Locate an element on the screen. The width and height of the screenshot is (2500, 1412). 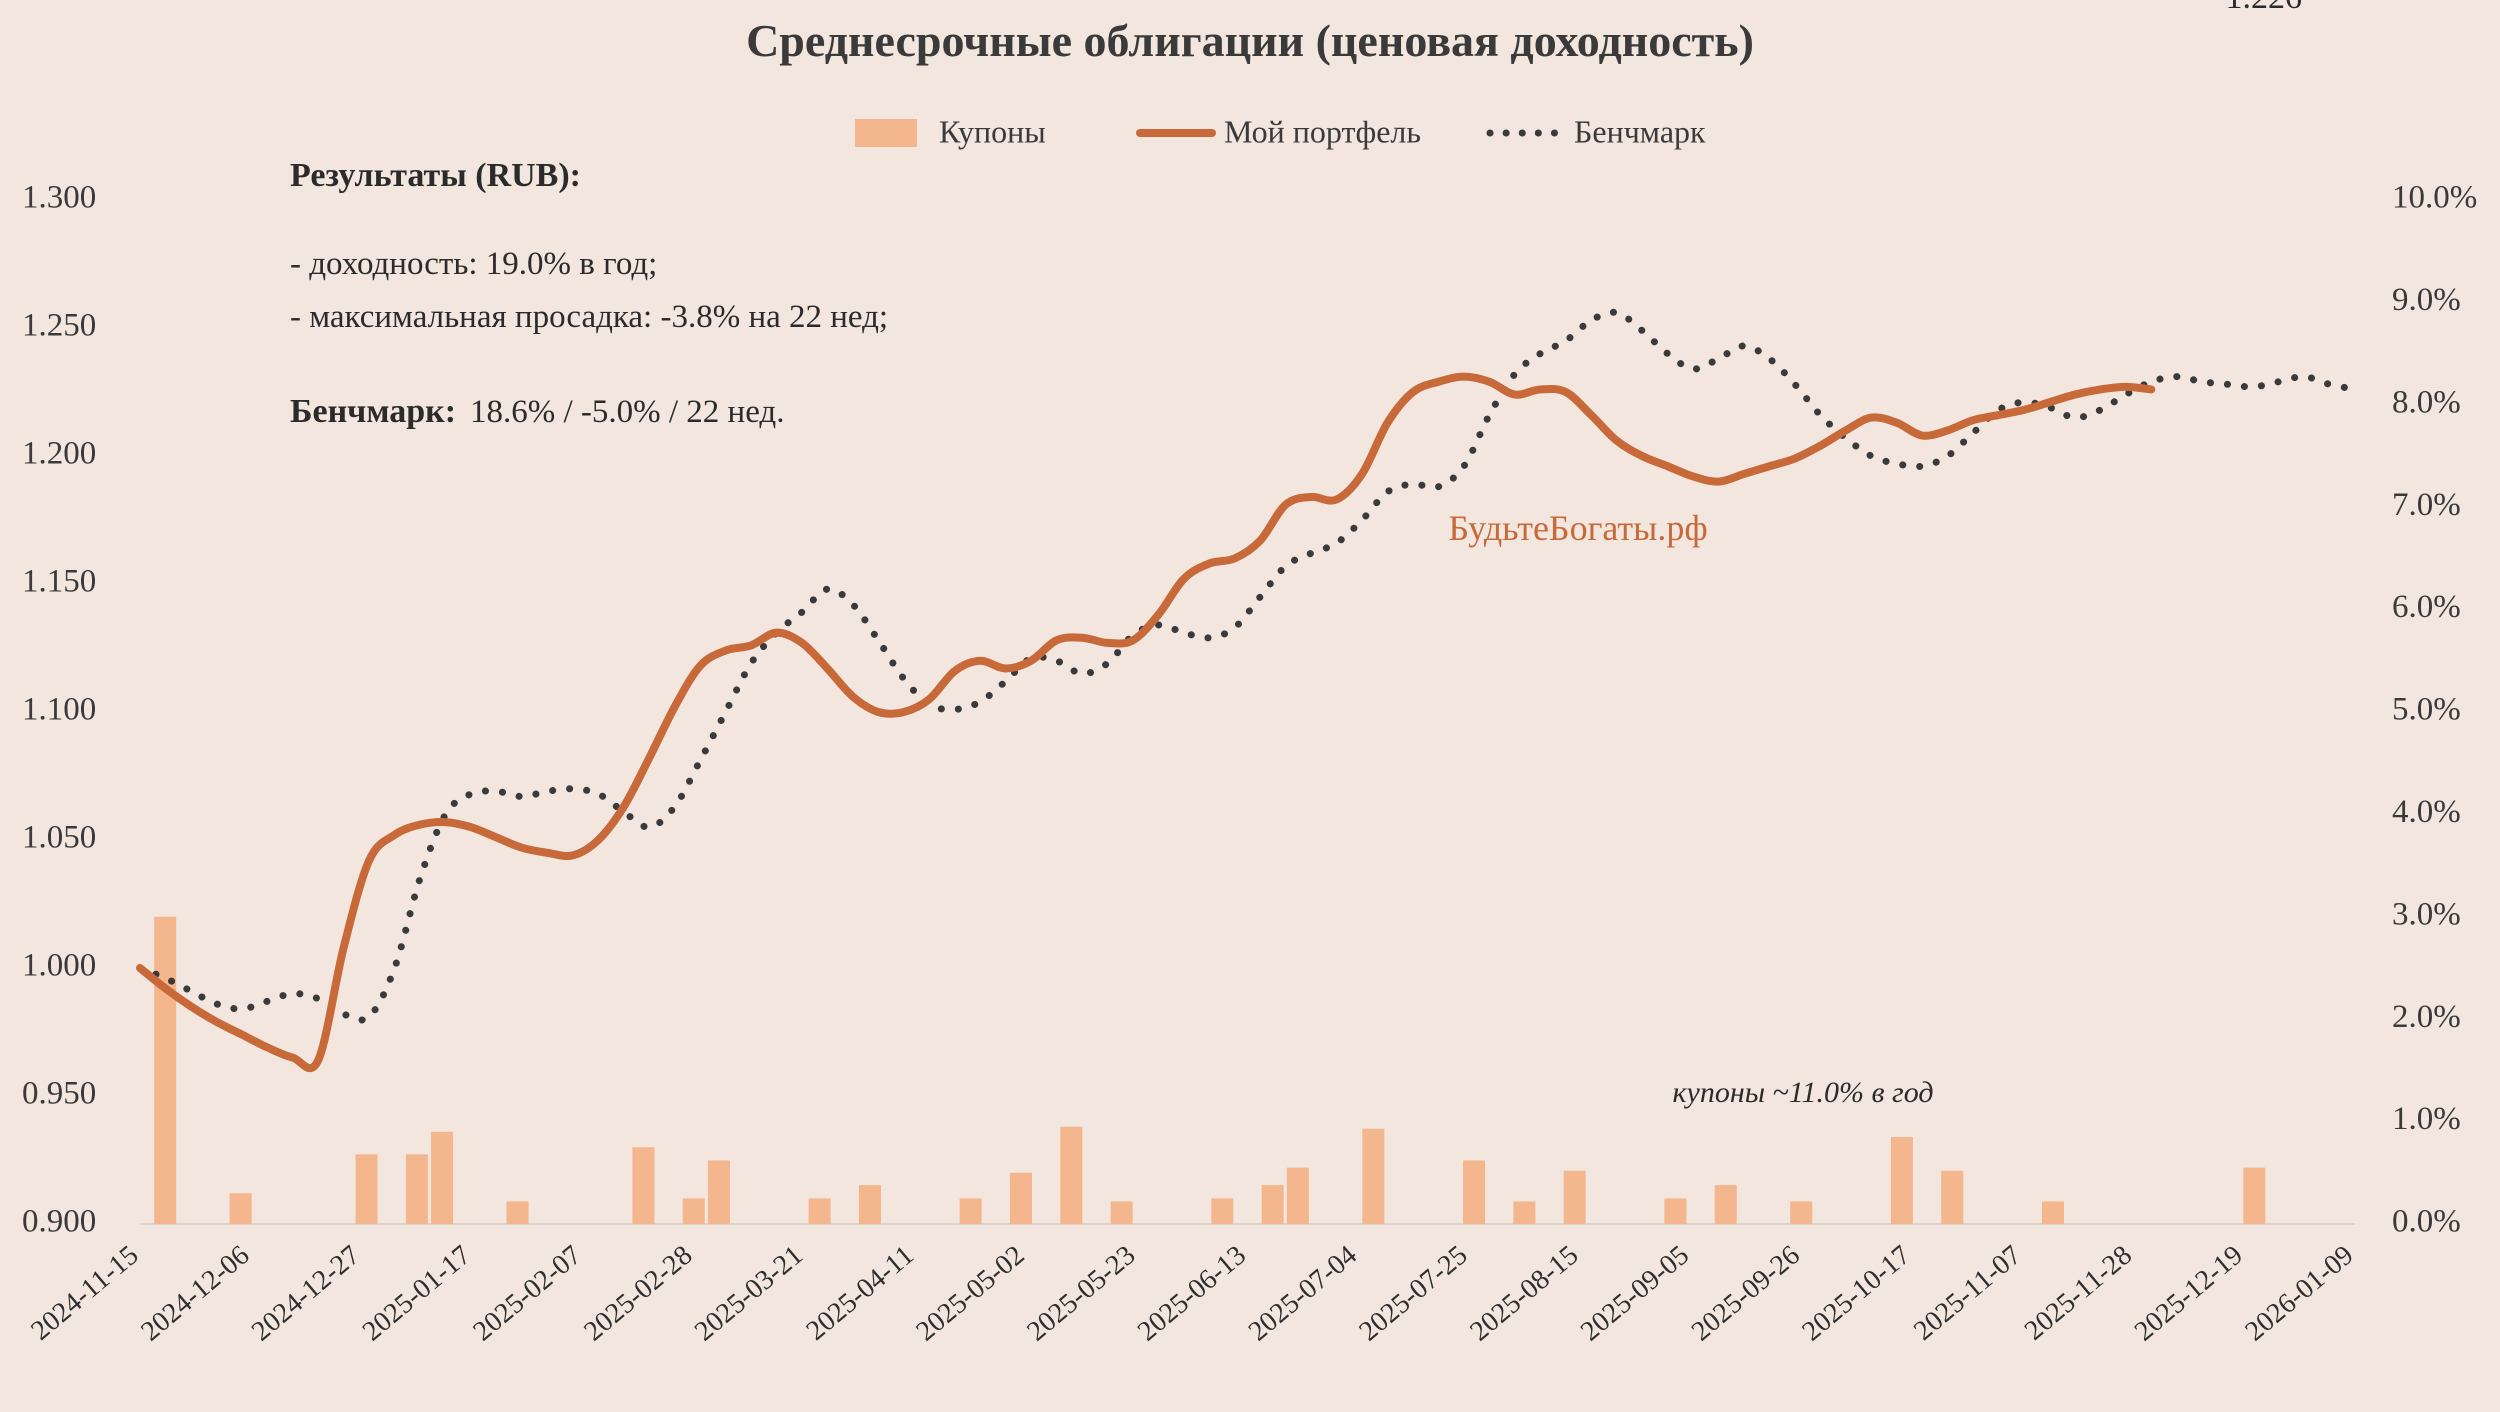
right-axis-tick: 5.0% is located at coordinates (2426, 710).